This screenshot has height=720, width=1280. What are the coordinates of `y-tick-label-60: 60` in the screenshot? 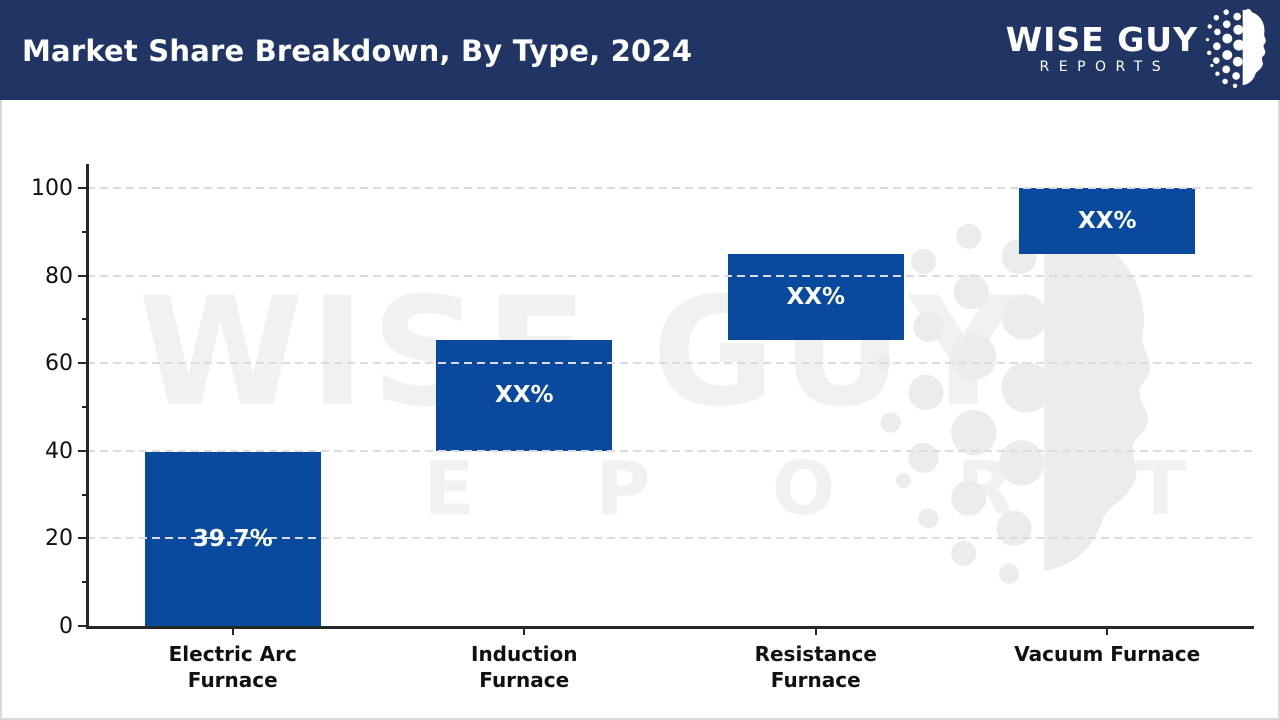 It's located at (59, 364).